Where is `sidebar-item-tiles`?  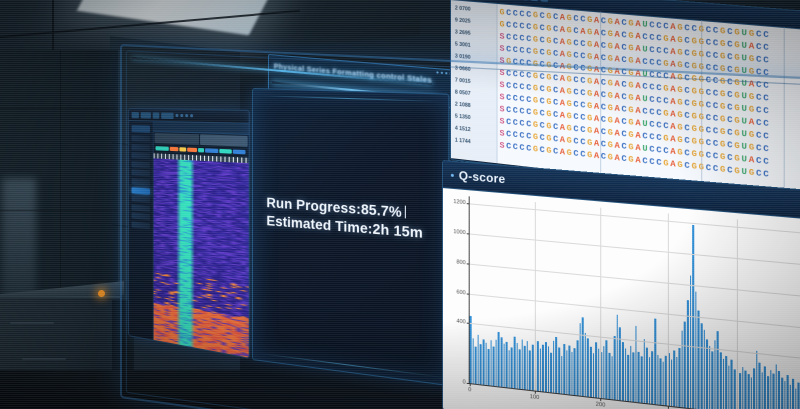 sidebar-item-tiles is located at coordinates (140, 156).